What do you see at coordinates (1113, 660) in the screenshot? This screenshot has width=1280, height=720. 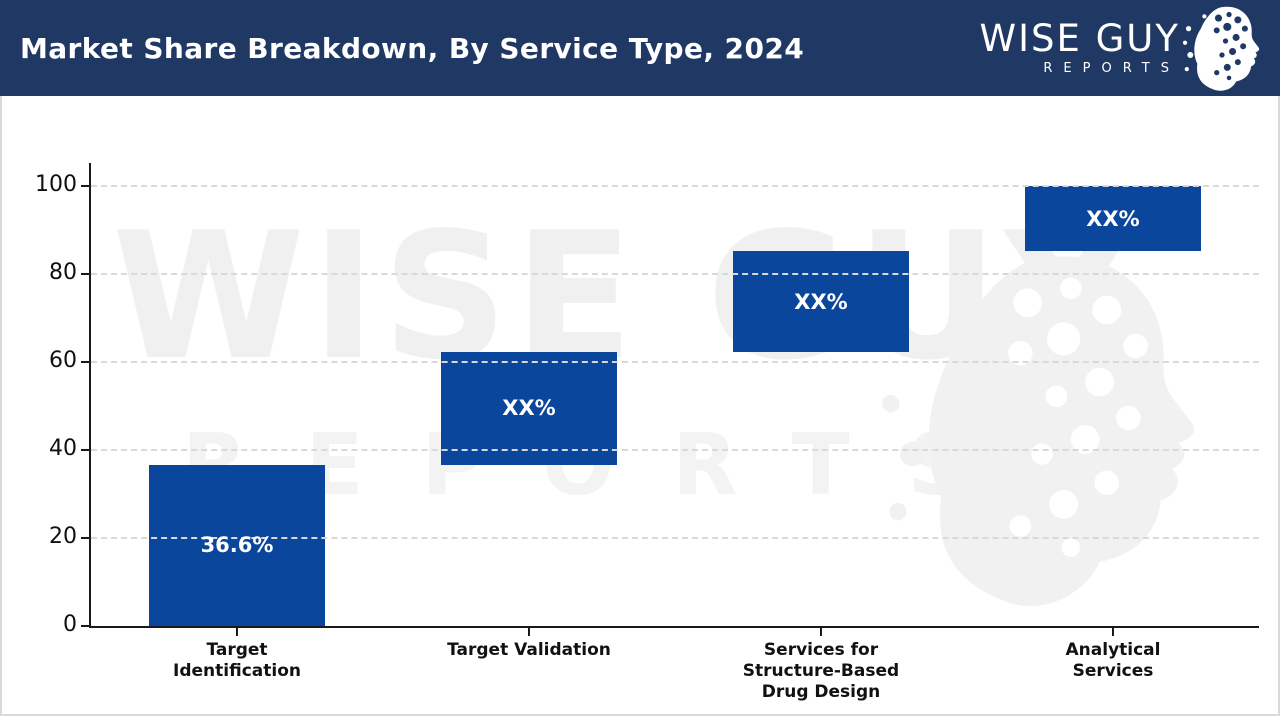 I see `x-category-label: Analytical Services` at bounding box center [1113, 660].